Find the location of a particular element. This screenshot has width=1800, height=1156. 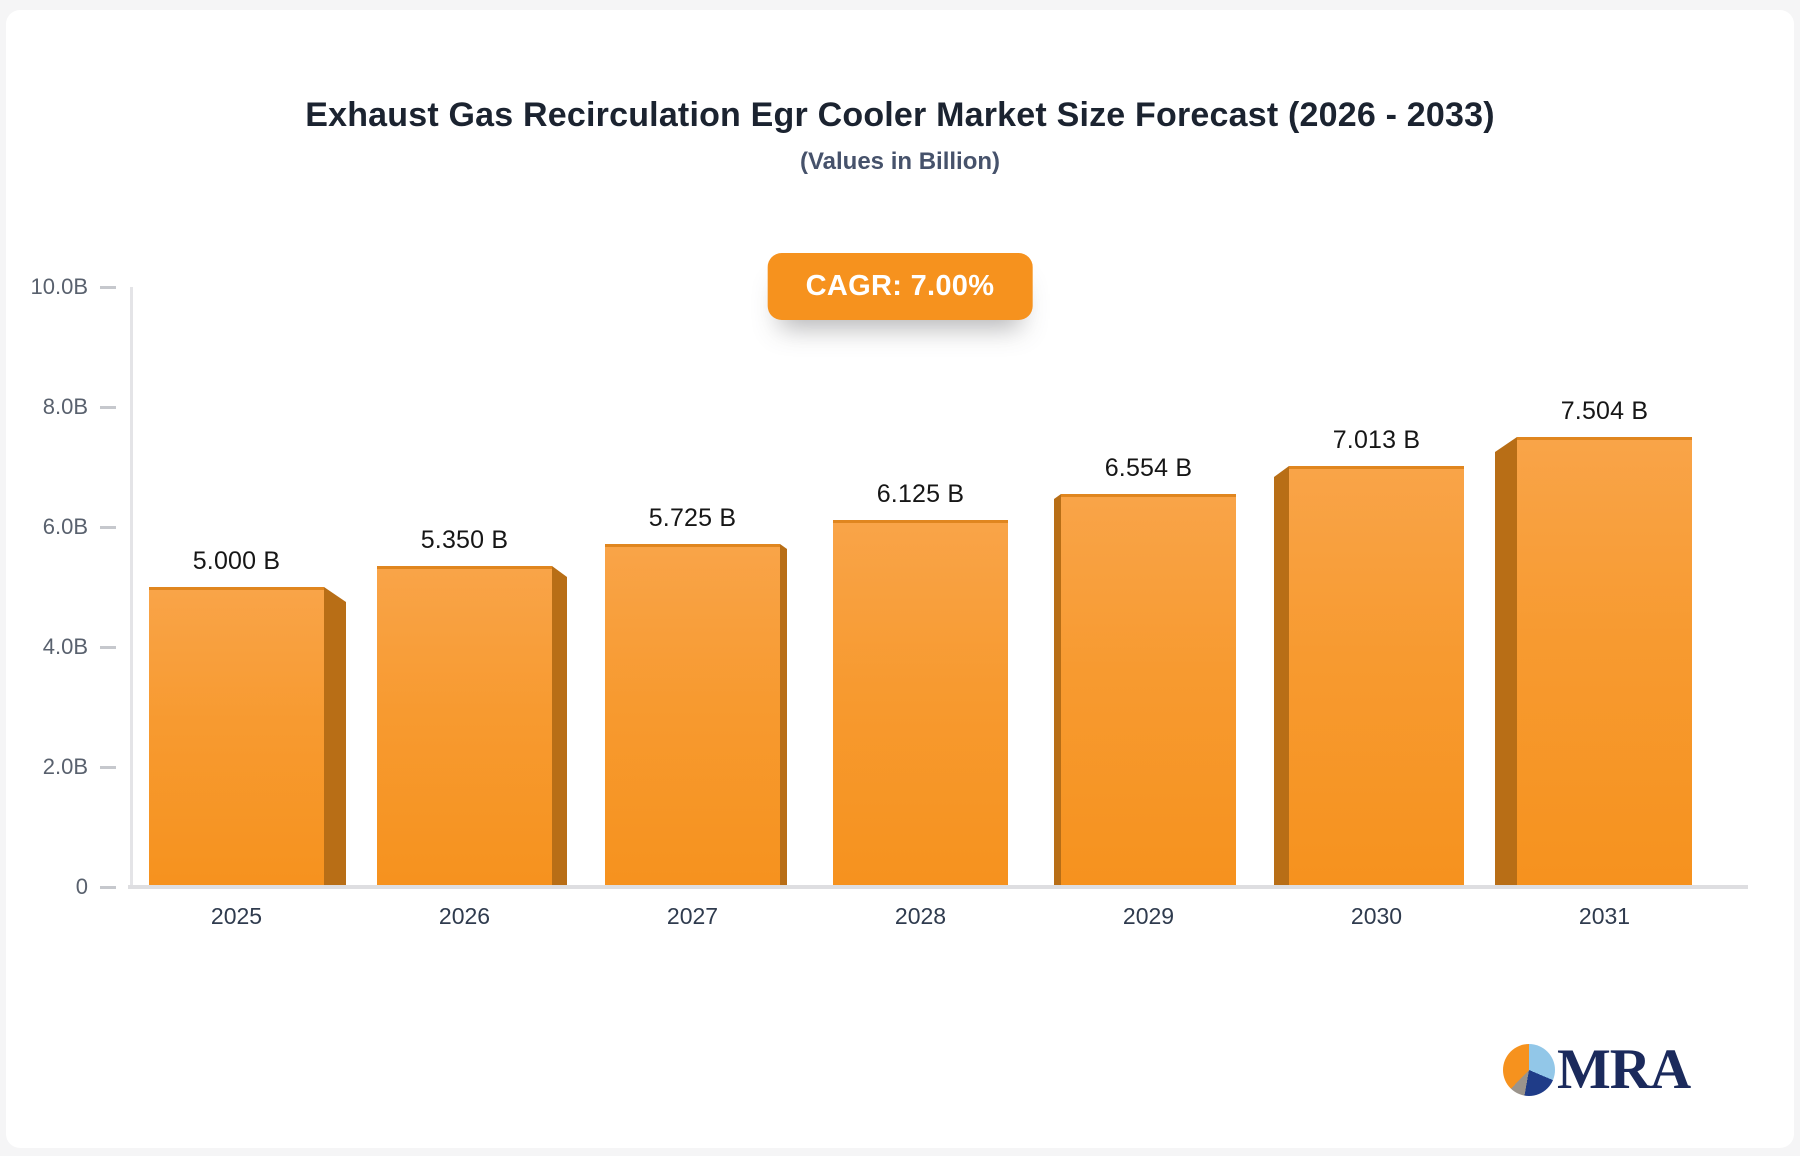

bar-value-label-2028: 6.125 B is located at coordinates (920, 494).